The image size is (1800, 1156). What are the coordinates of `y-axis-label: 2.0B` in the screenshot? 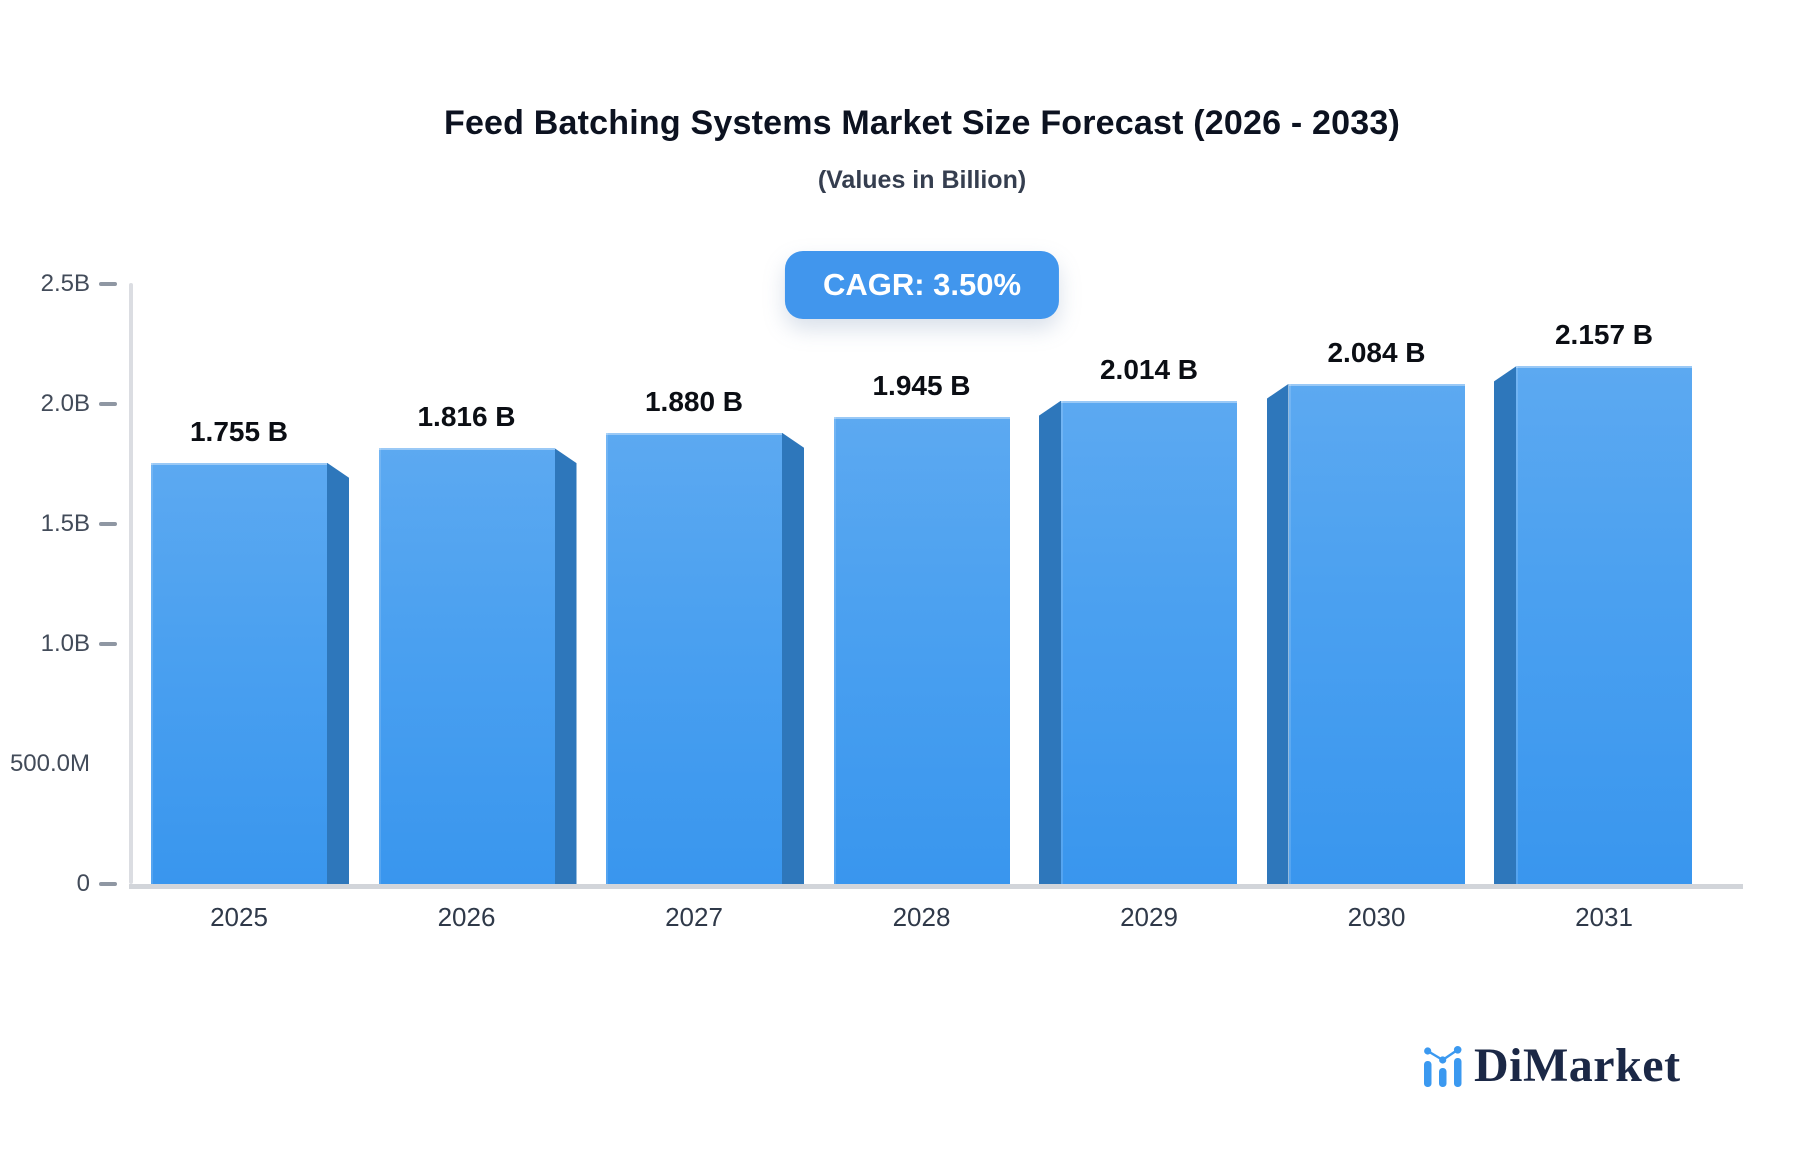 It's located at (65, 403).